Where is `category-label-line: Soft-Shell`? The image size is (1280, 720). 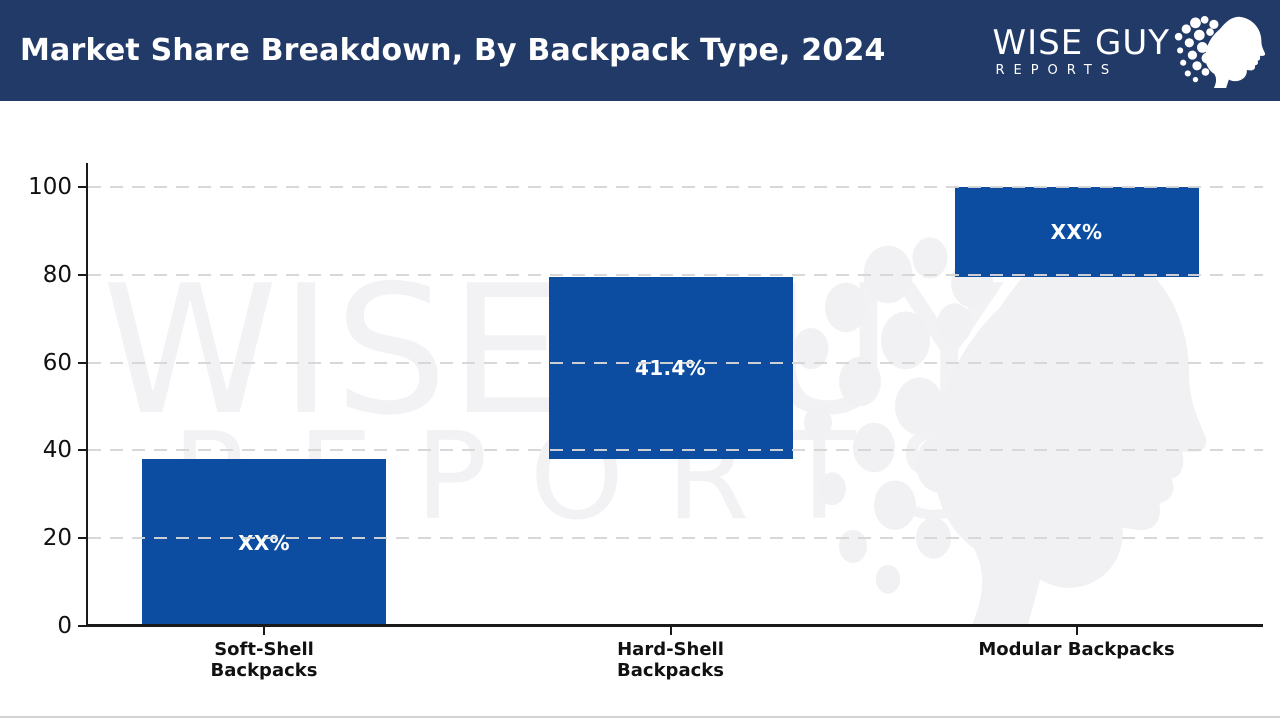 category-label-line: Soft-Shell is located at coordinates (264, 649).